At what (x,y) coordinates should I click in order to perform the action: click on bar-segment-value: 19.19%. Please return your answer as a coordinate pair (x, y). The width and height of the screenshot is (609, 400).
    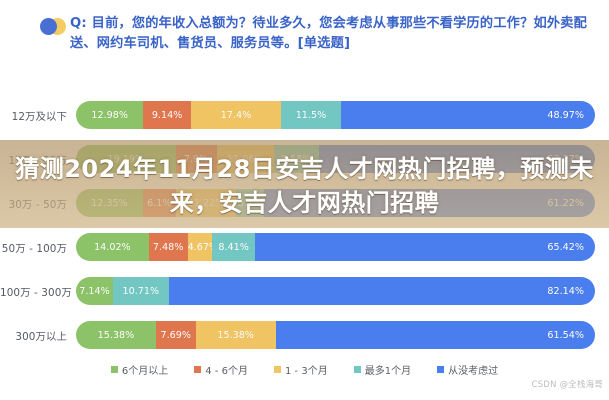
    Looking at the image, I should click on (126, 159).